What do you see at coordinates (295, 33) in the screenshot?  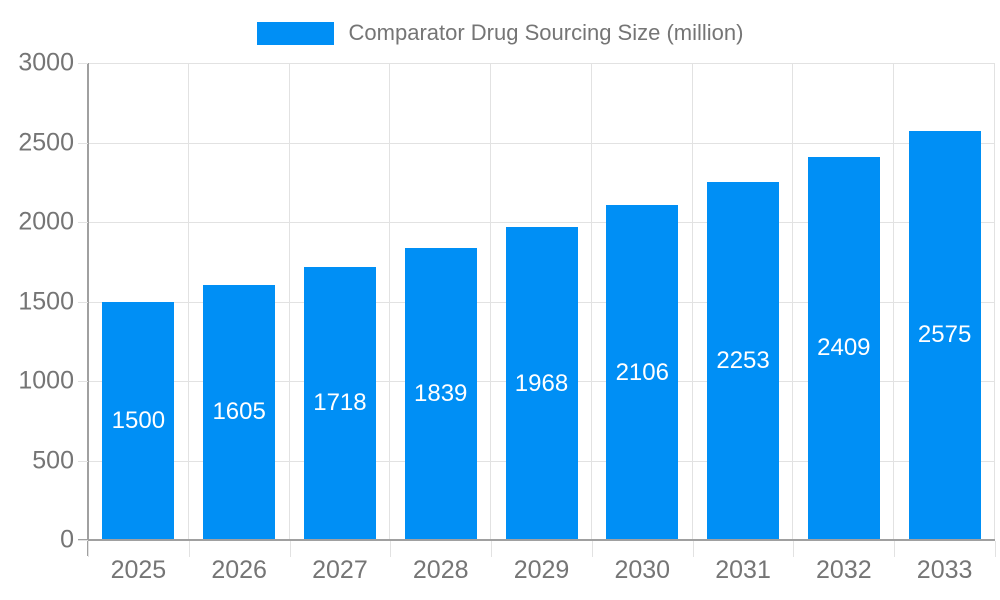 I see `legend-swatch` at bounding box center [295, 33].